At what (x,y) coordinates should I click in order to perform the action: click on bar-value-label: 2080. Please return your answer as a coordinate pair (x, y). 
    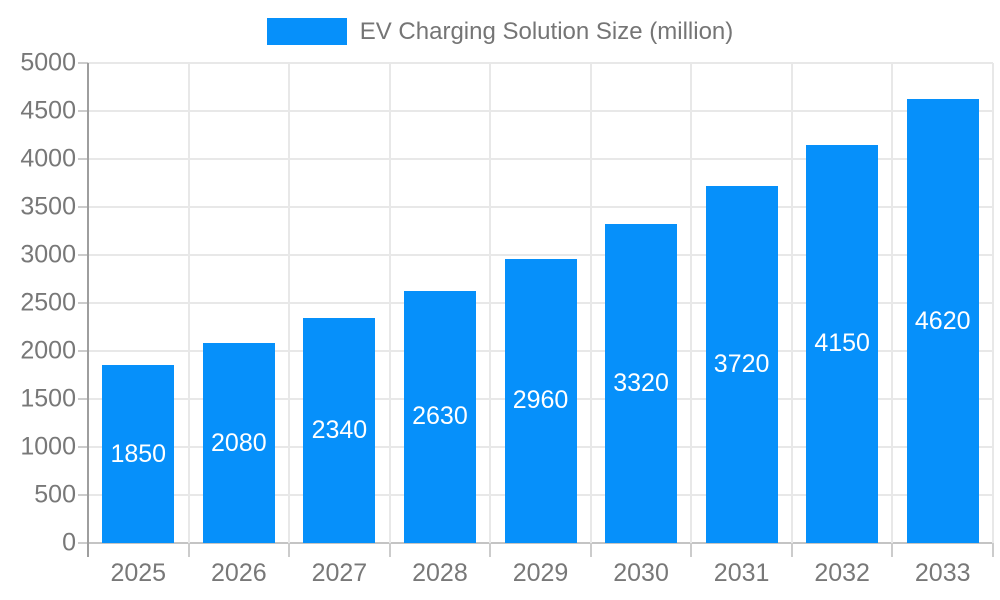
    Looking at the image, I should click on (239, 442).